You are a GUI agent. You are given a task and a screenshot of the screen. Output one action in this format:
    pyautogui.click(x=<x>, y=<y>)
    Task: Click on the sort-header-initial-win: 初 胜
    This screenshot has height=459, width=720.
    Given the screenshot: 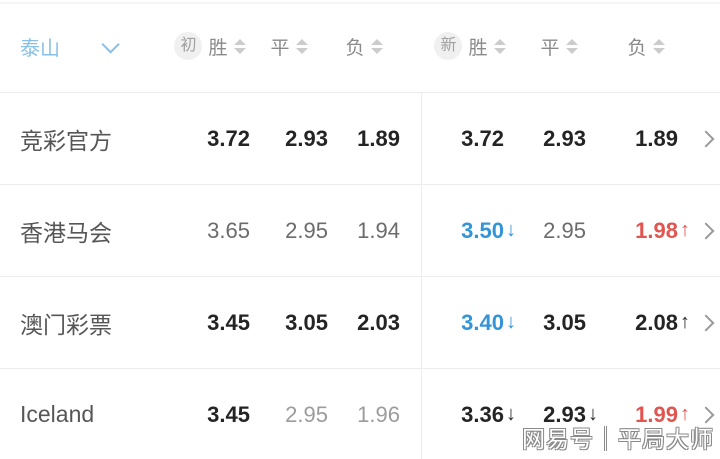 What is the action you would take?
    pyautogui.click(x=210, y=46)
    